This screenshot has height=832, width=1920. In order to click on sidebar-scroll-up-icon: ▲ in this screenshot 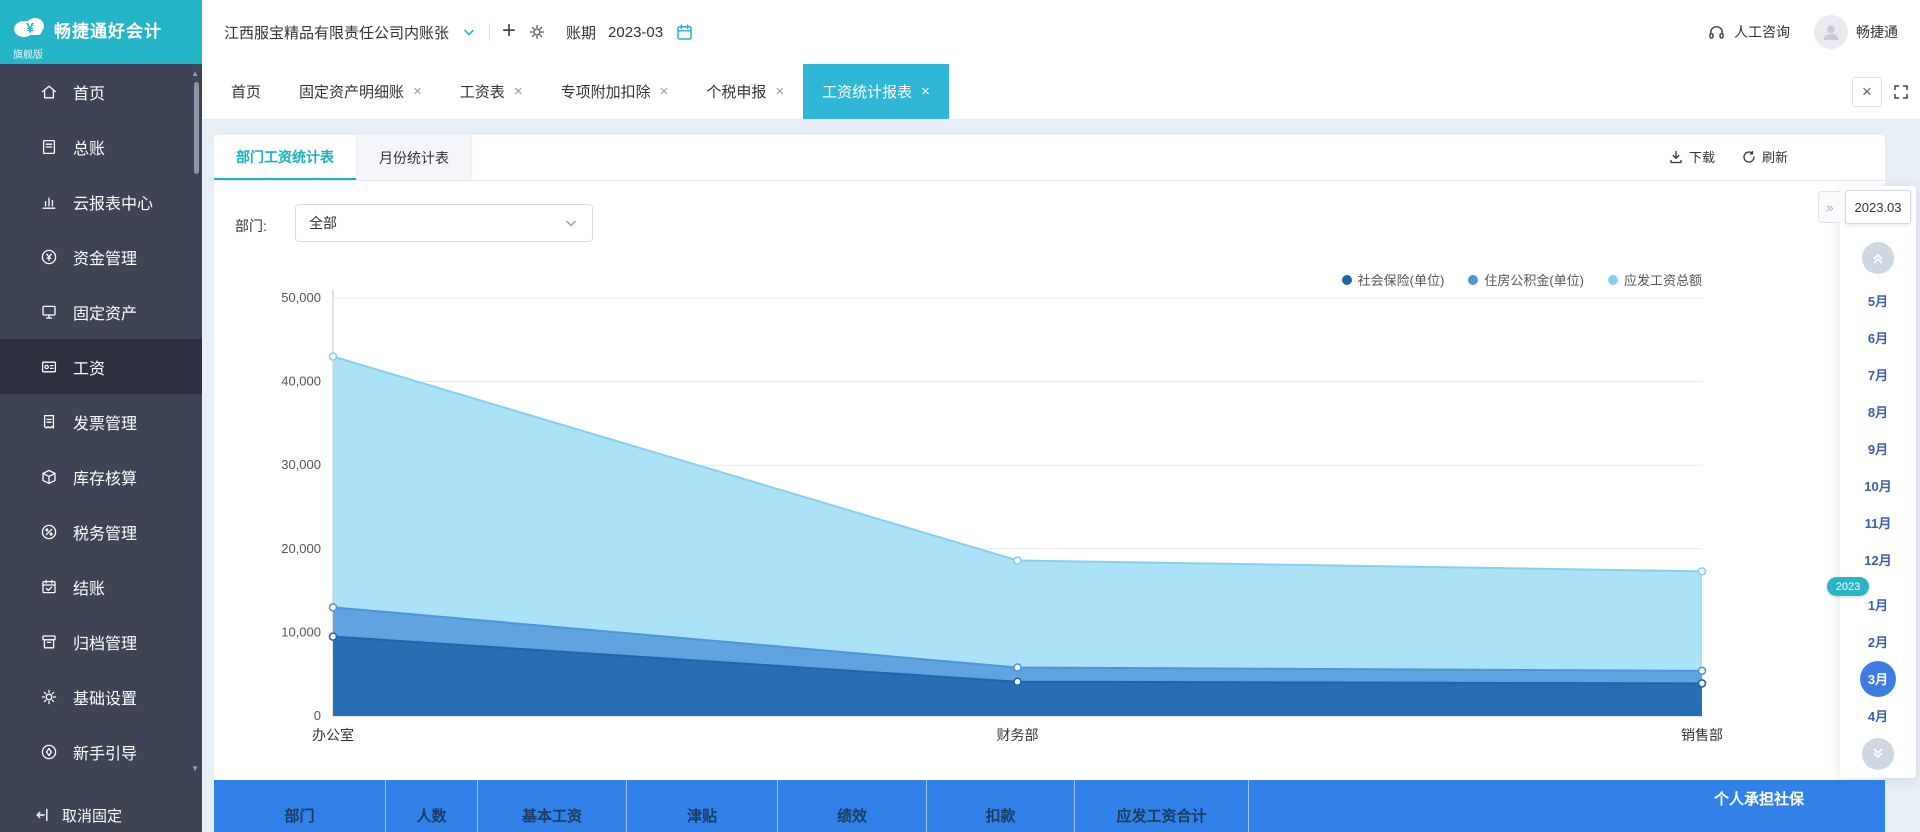, I will do `click(195, 73)`.